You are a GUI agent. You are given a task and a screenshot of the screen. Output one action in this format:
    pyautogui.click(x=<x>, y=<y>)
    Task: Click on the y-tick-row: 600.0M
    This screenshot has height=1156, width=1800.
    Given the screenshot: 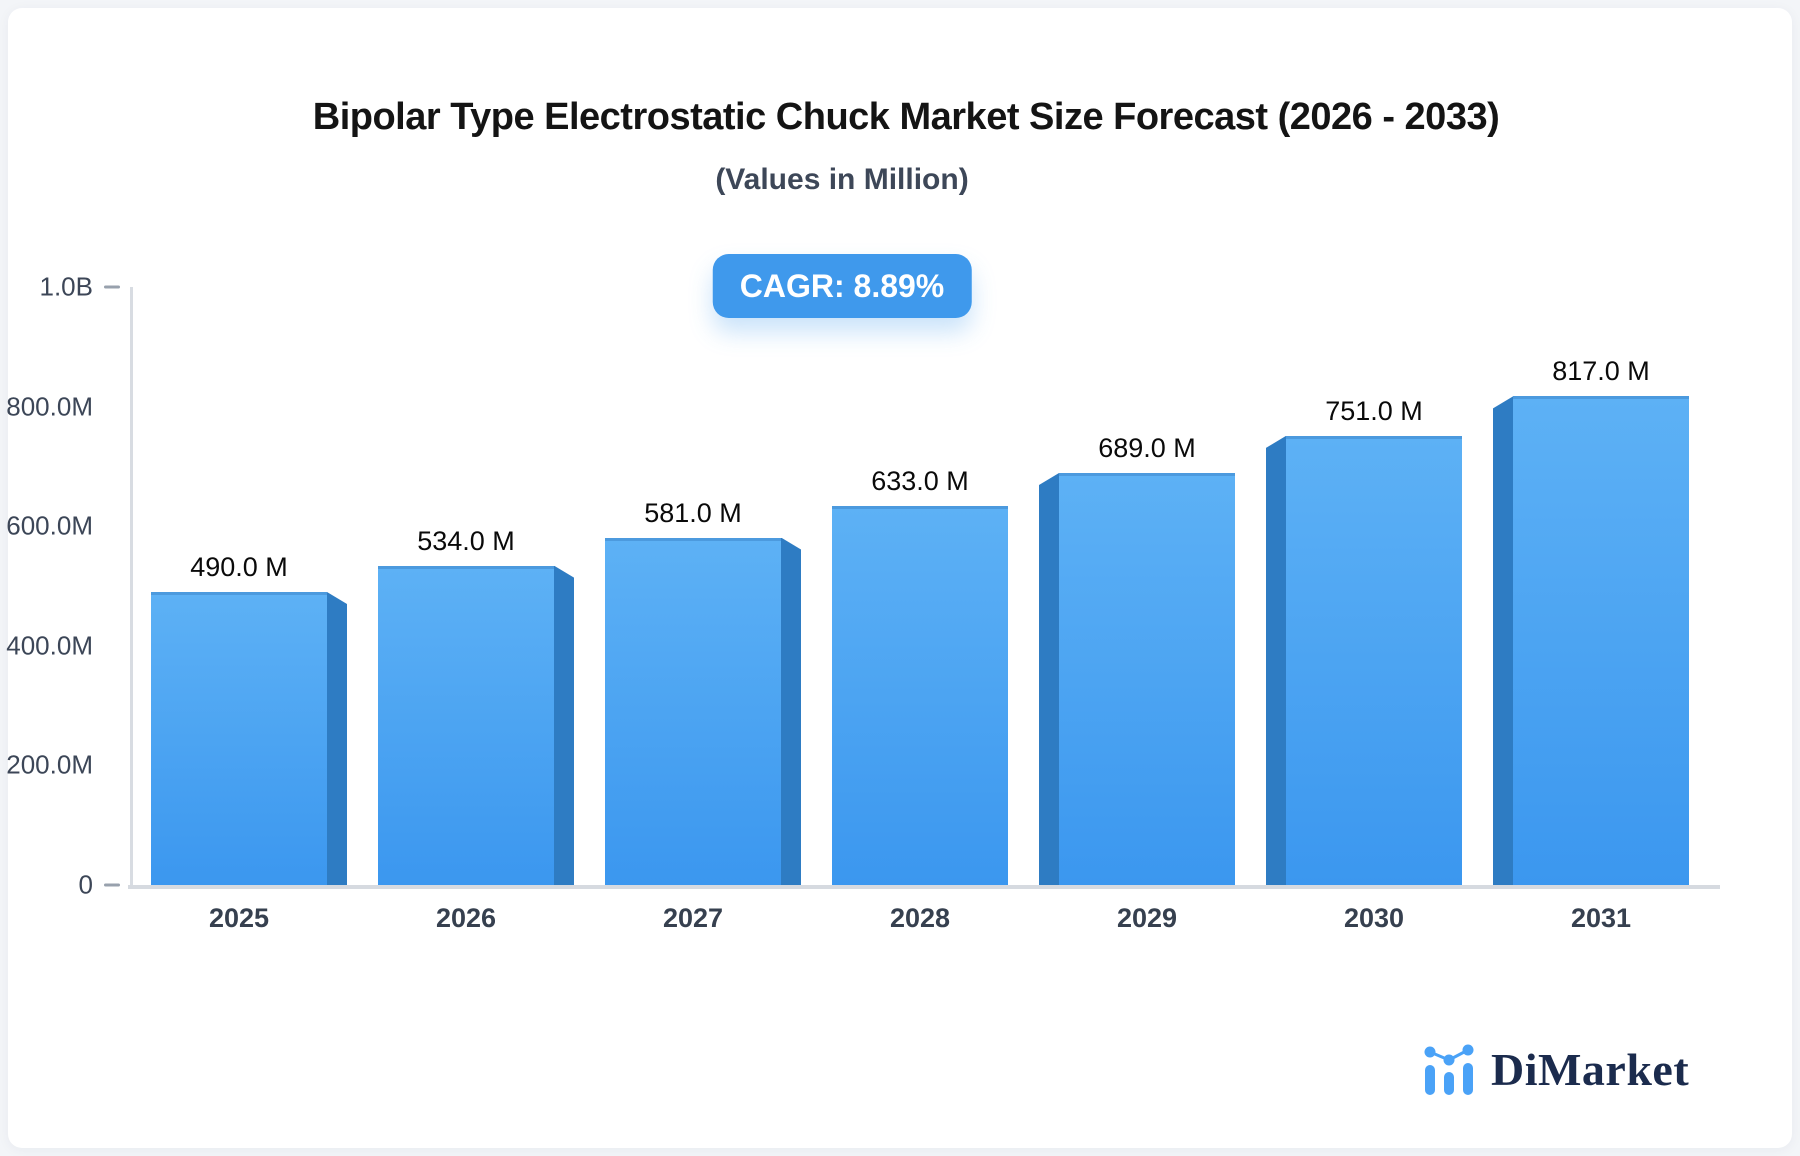 What is the action you would take?
    pyautogui.click(x=60, y=526)
    